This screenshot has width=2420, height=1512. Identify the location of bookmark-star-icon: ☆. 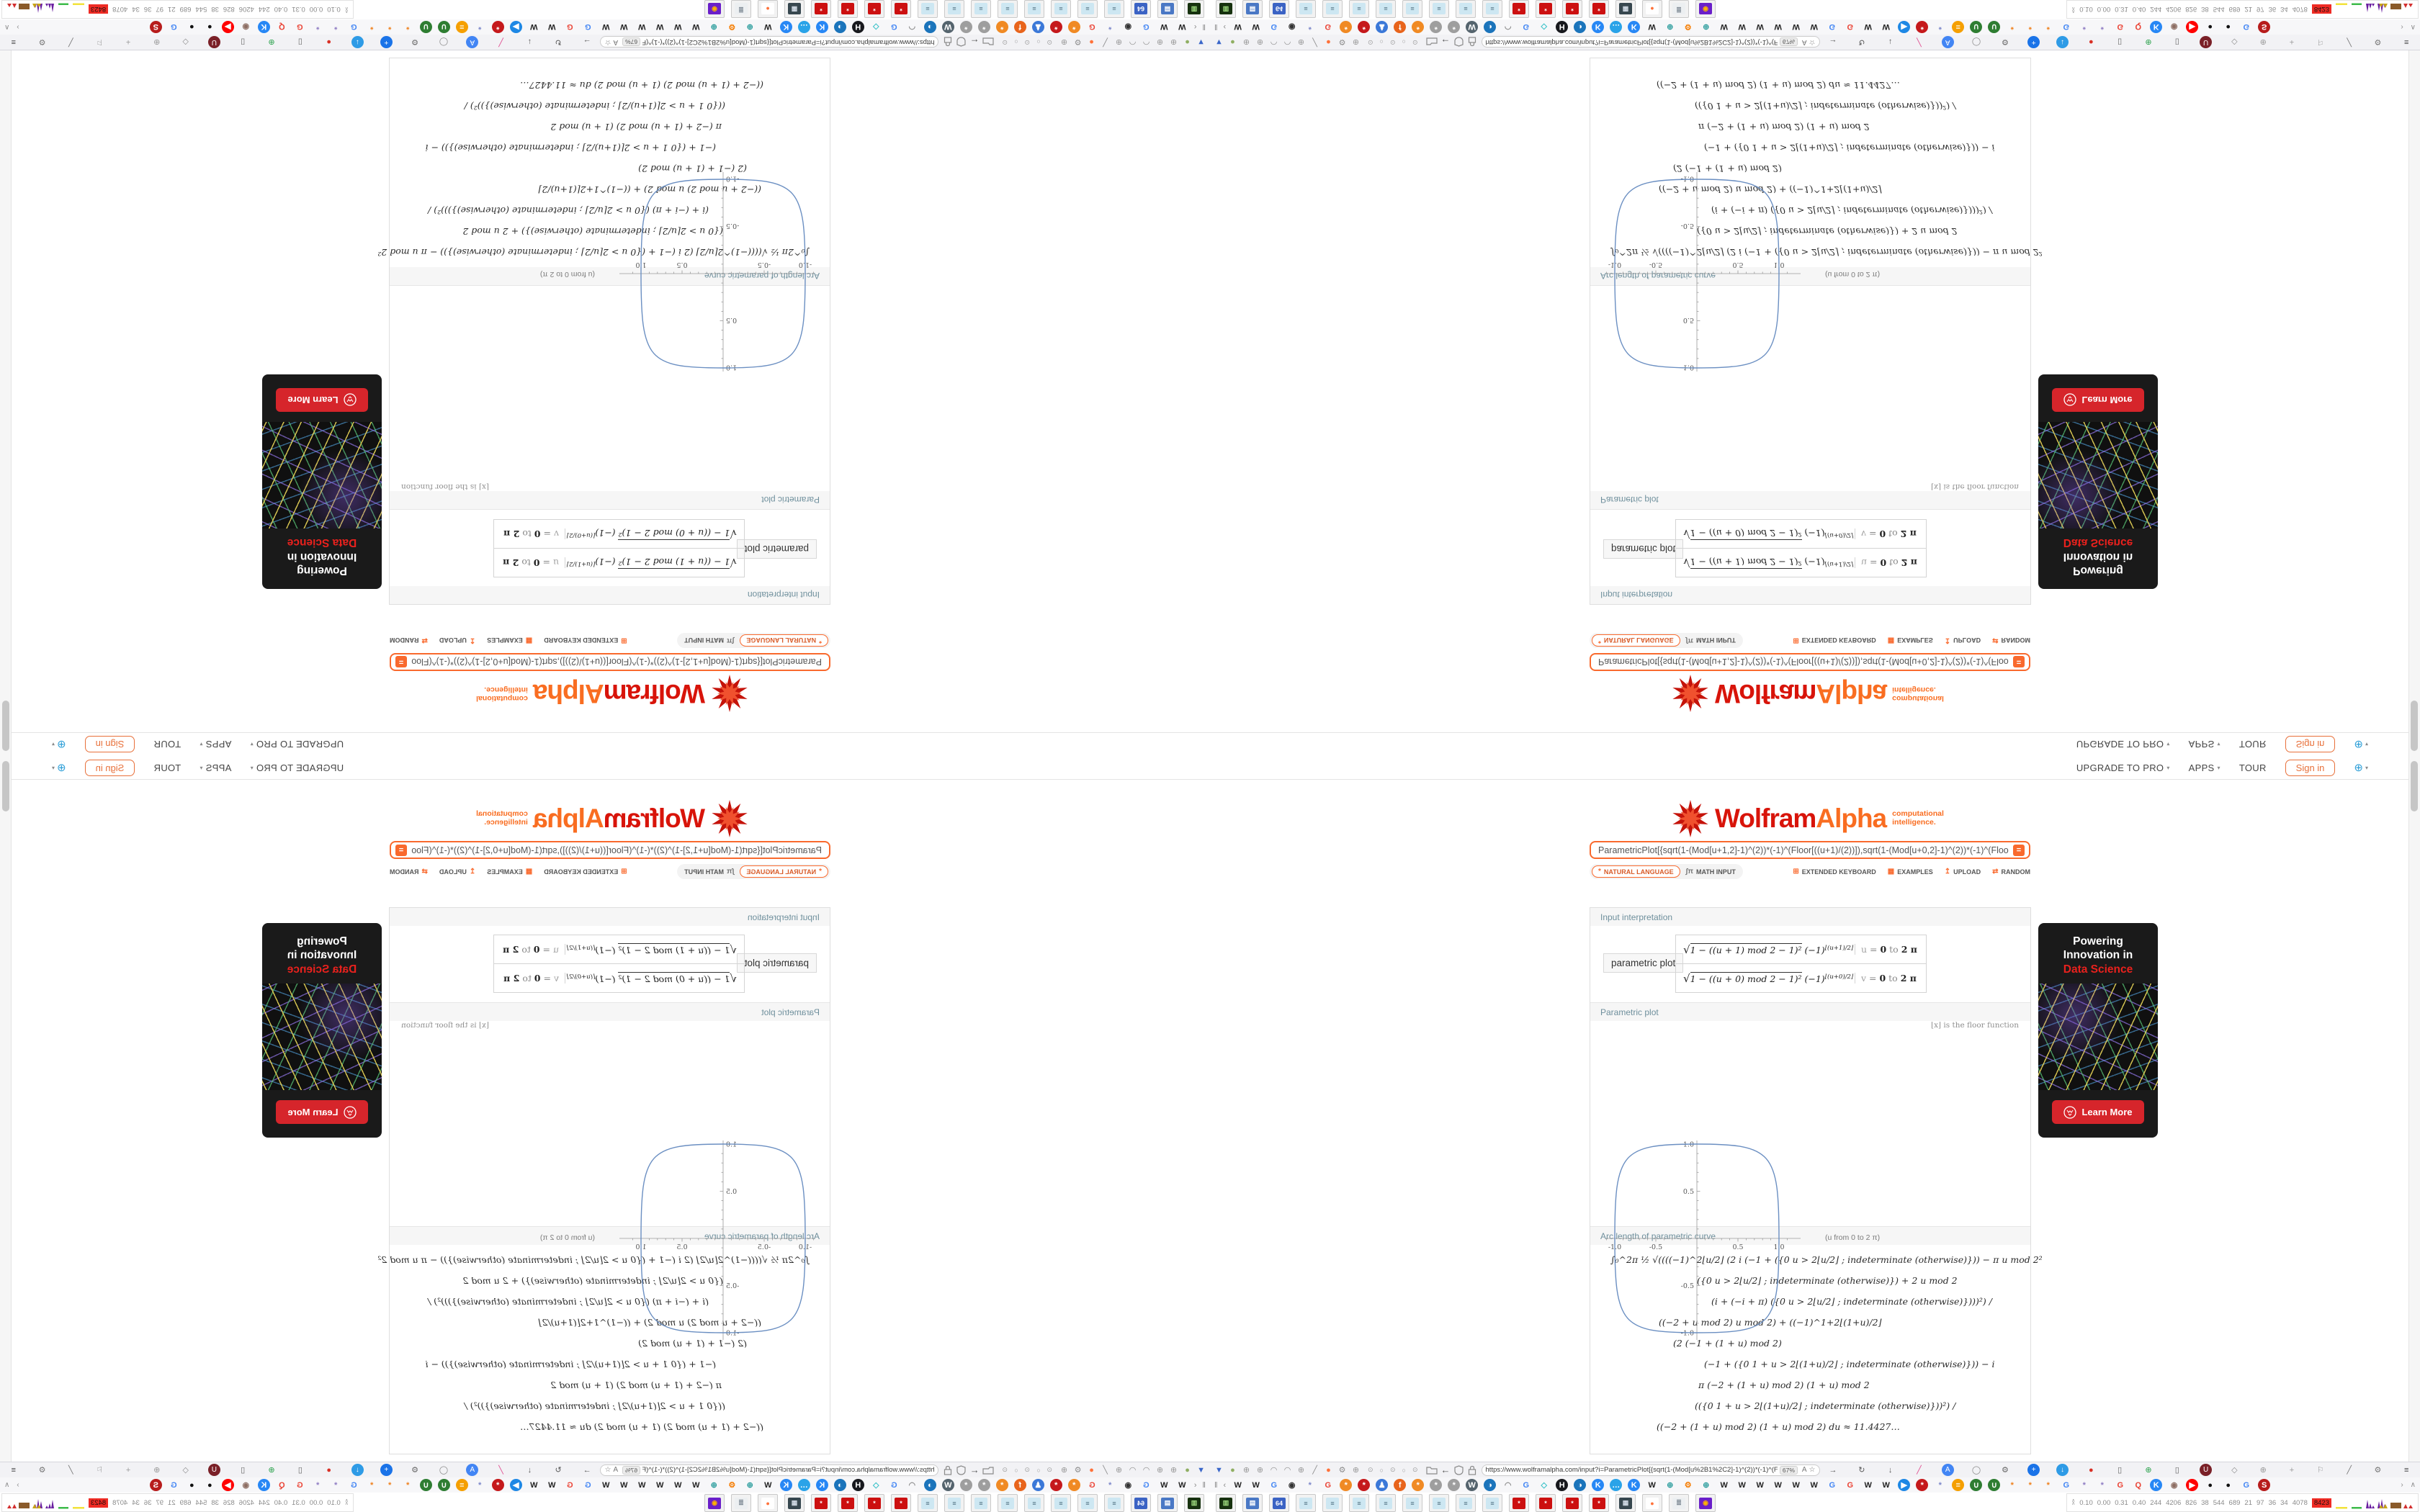
(607, 42).